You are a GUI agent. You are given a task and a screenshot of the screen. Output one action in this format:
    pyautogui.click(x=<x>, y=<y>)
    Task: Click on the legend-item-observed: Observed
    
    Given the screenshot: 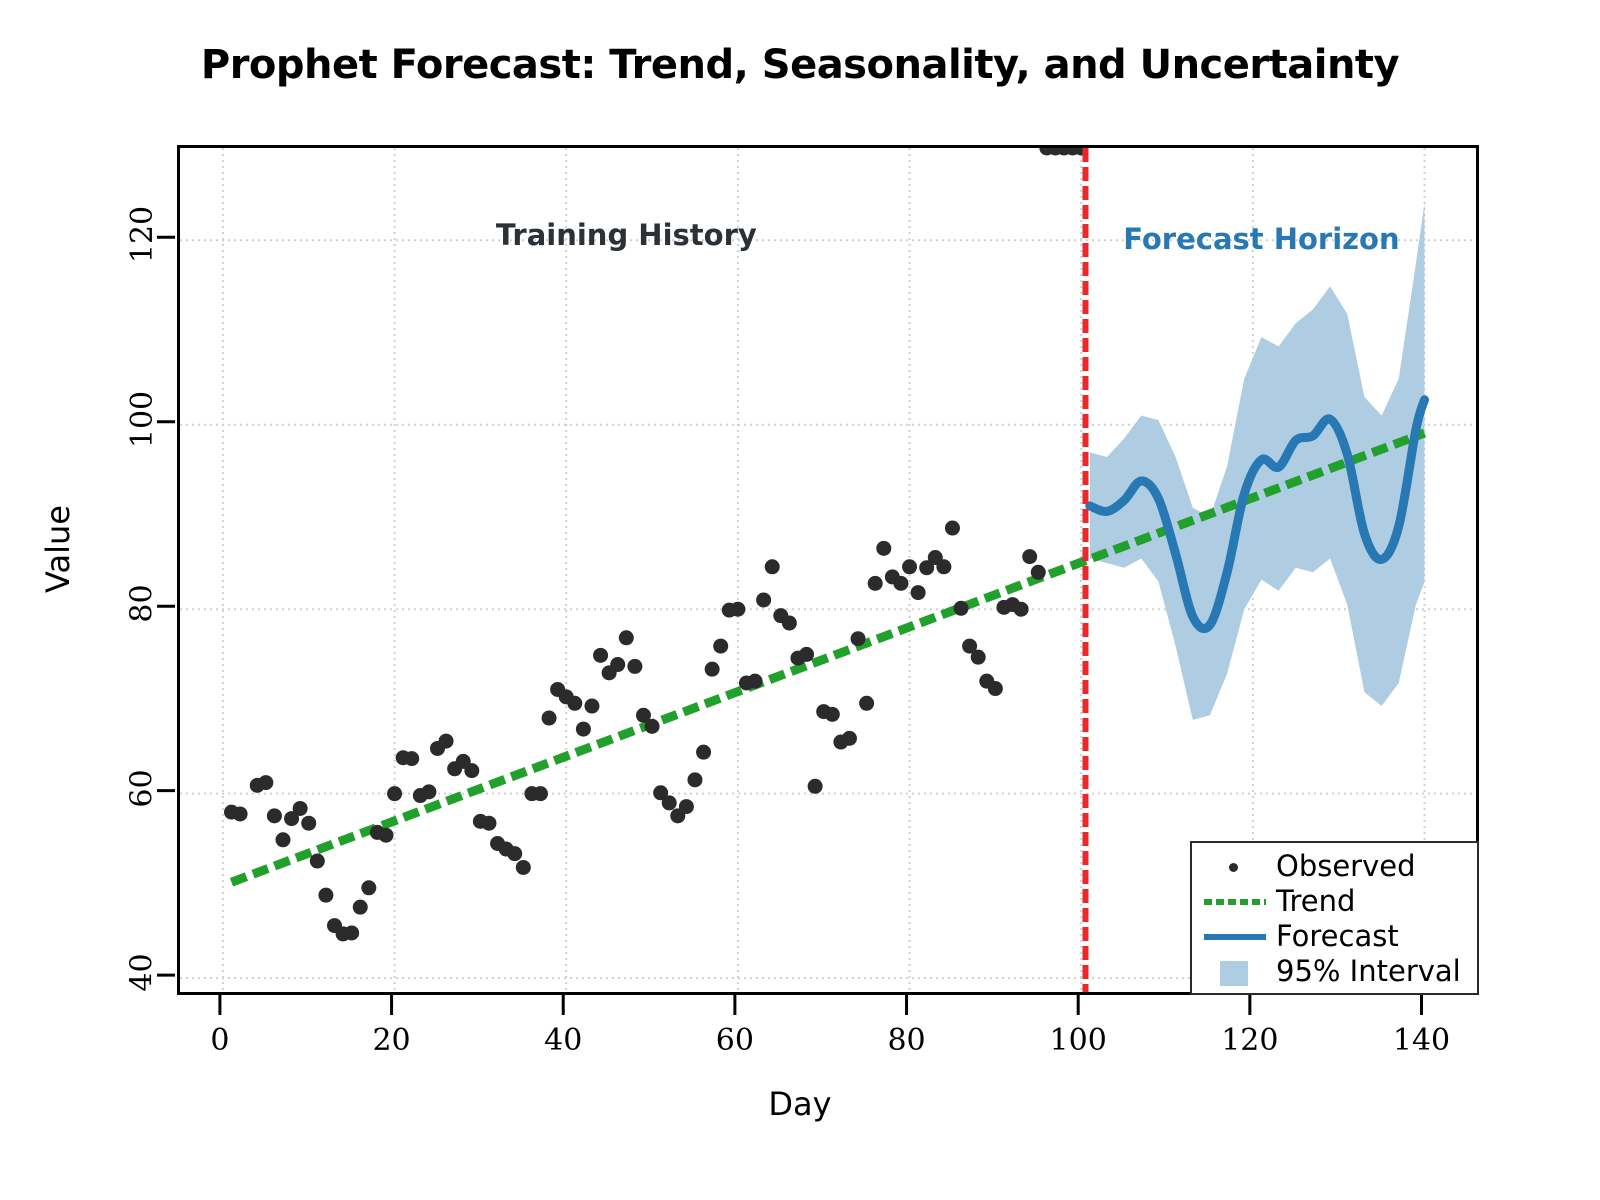 What is the action you would take?
    pyautogui.click(x=1334, y=866)
    